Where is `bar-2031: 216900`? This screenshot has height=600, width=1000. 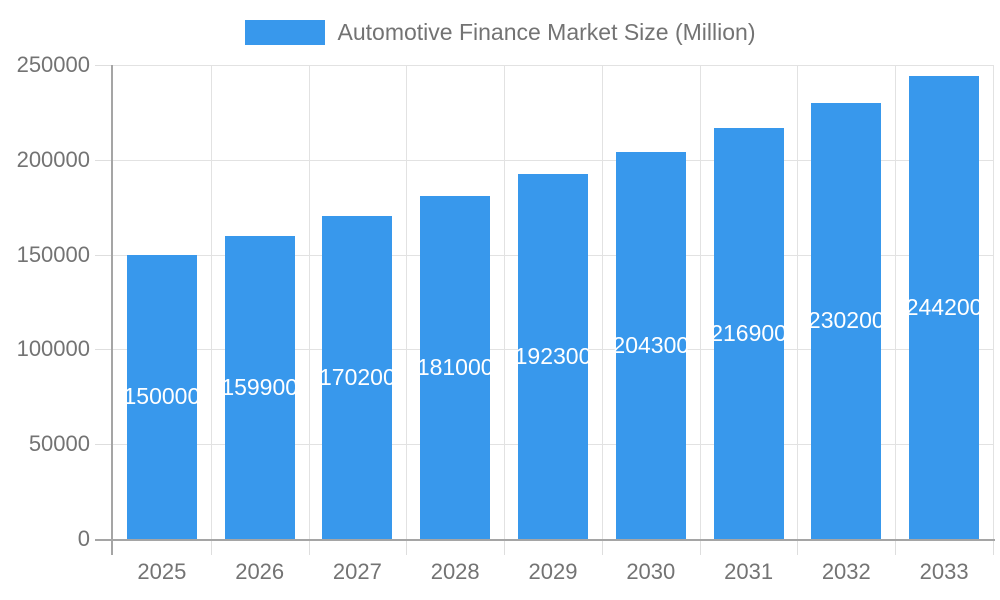
bar-2031: 216900 is located at coordinates (748, 333).